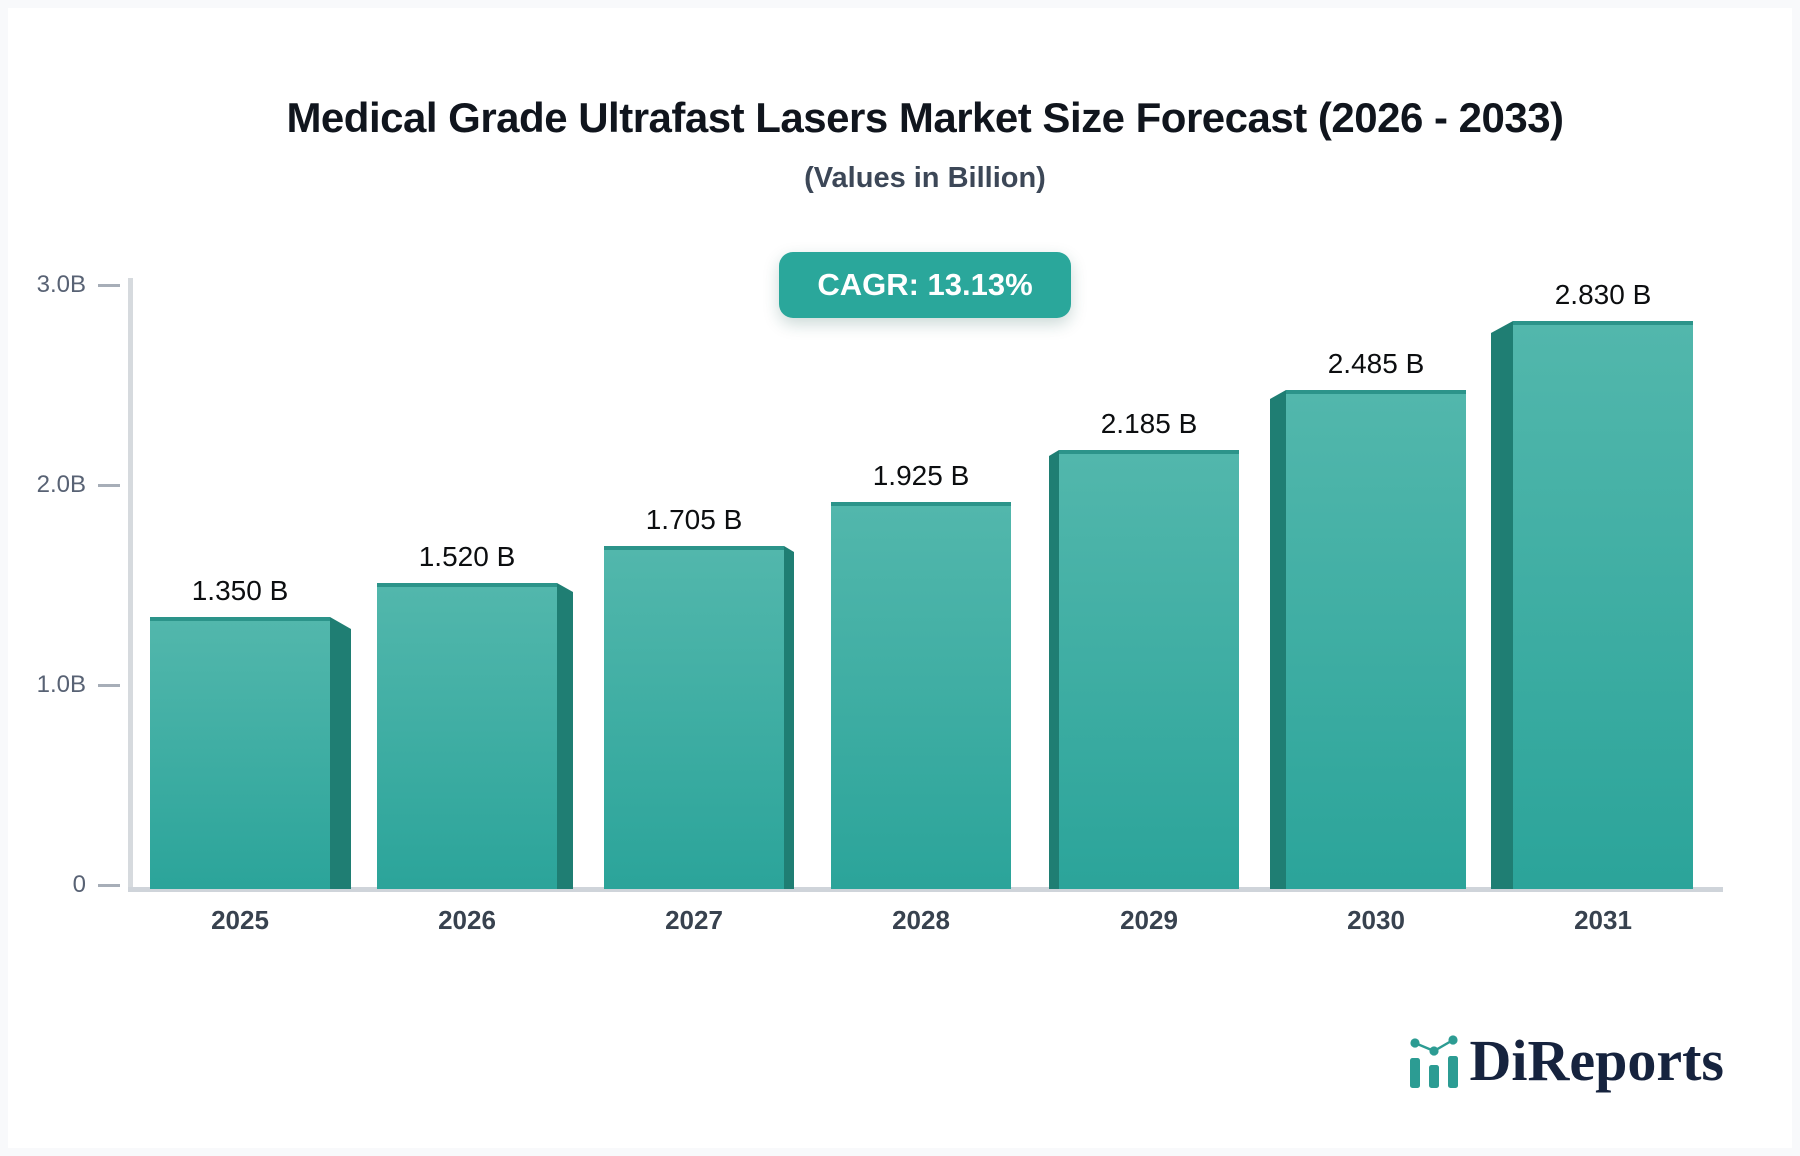 This screenshot has height=1156, width=1800. What do you see at coordinates (921, 475) in the screenshot?
I see `bar-value-label: 1.925 B` at bounding box center [921, 475].